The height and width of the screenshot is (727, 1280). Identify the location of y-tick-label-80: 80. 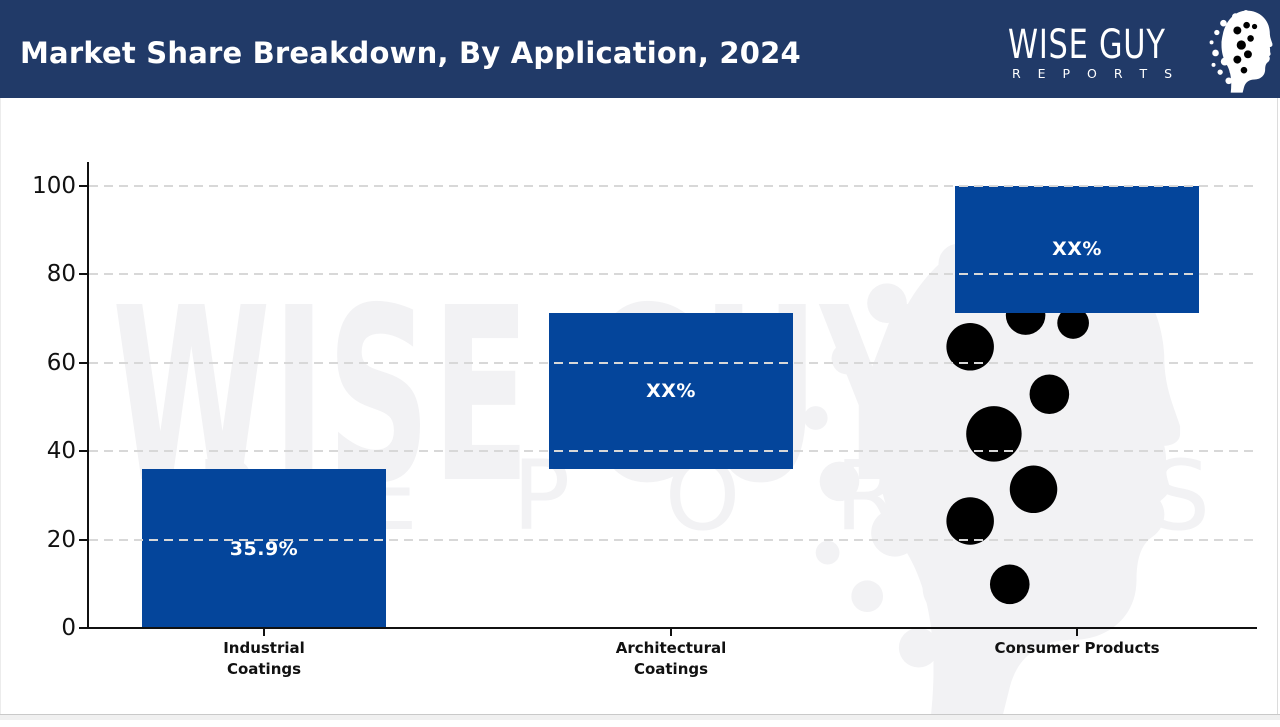
(61, 274).